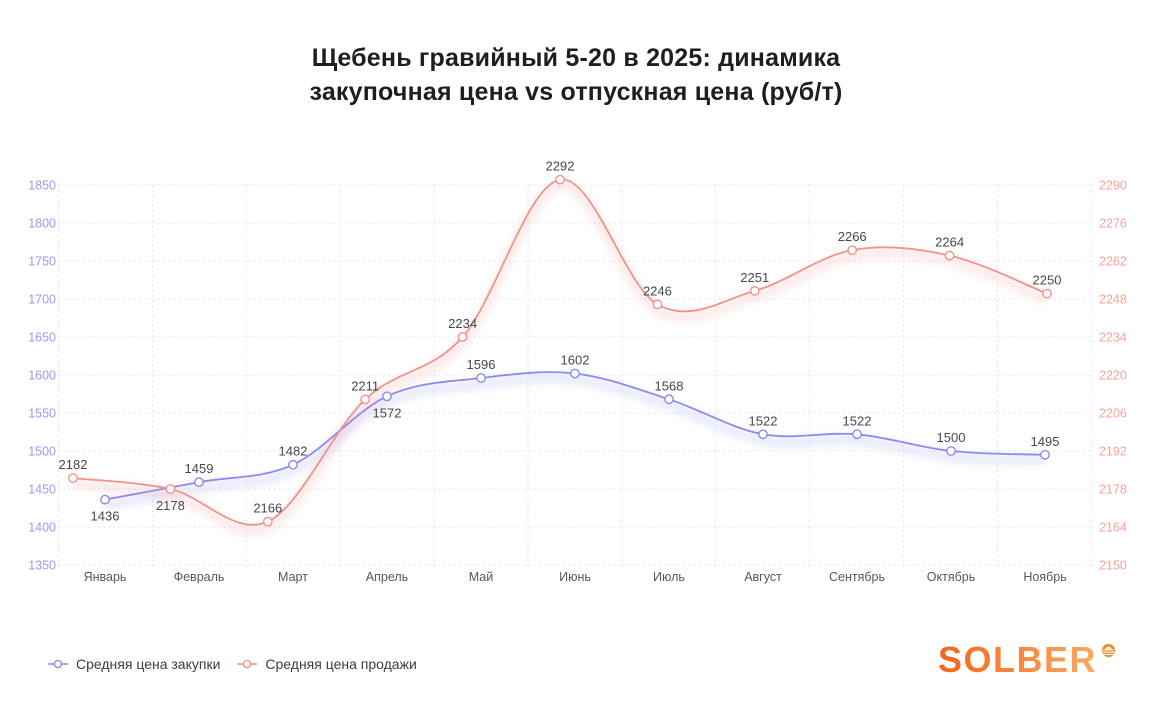 The image size is (1152, 720). What do you see at coordinates (575, 360) in the screenshot?
I see `data-point-label: 1602` at bounding box center [575, 360].